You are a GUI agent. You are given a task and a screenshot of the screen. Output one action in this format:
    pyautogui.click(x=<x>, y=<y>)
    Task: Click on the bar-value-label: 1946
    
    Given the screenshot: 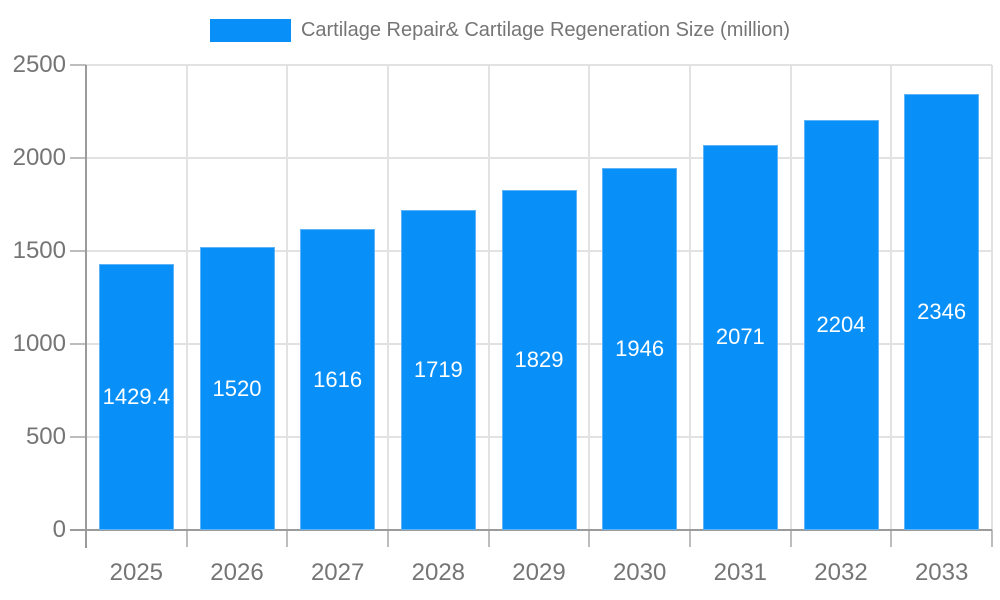 What is the action you would take?
    pyautogui.click(x=640, y=349)
    